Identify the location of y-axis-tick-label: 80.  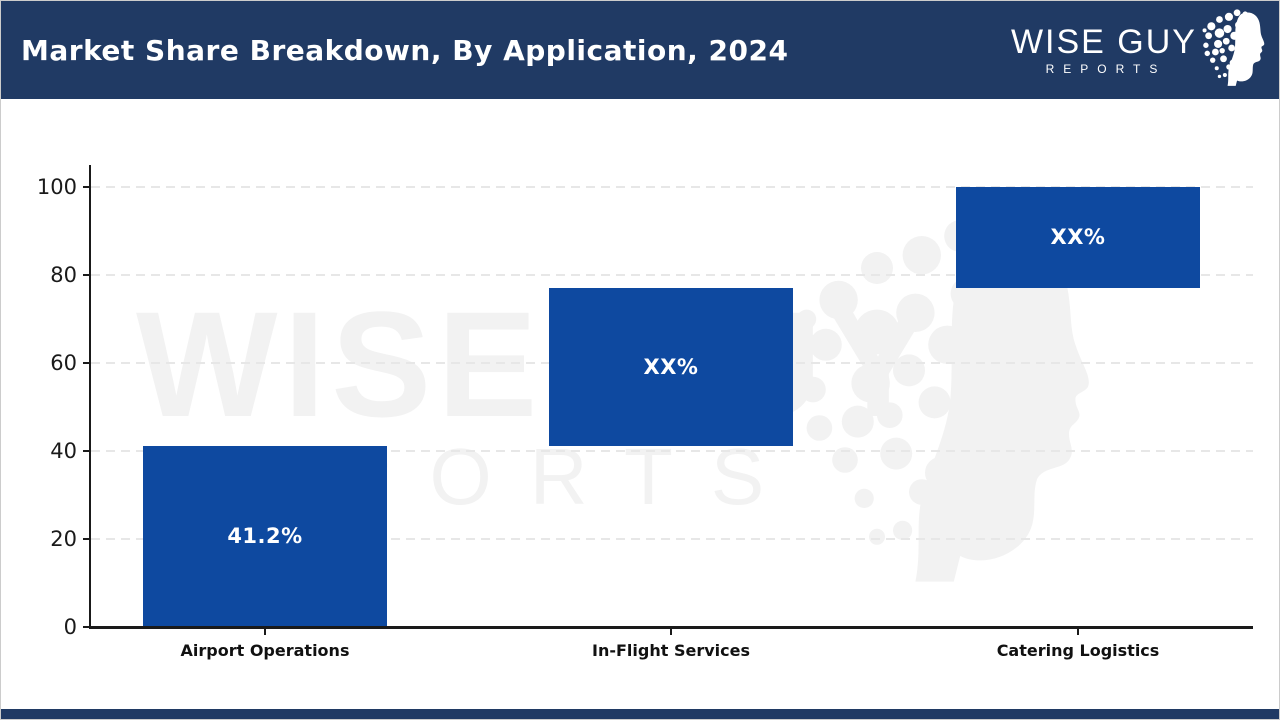
(63, 275).